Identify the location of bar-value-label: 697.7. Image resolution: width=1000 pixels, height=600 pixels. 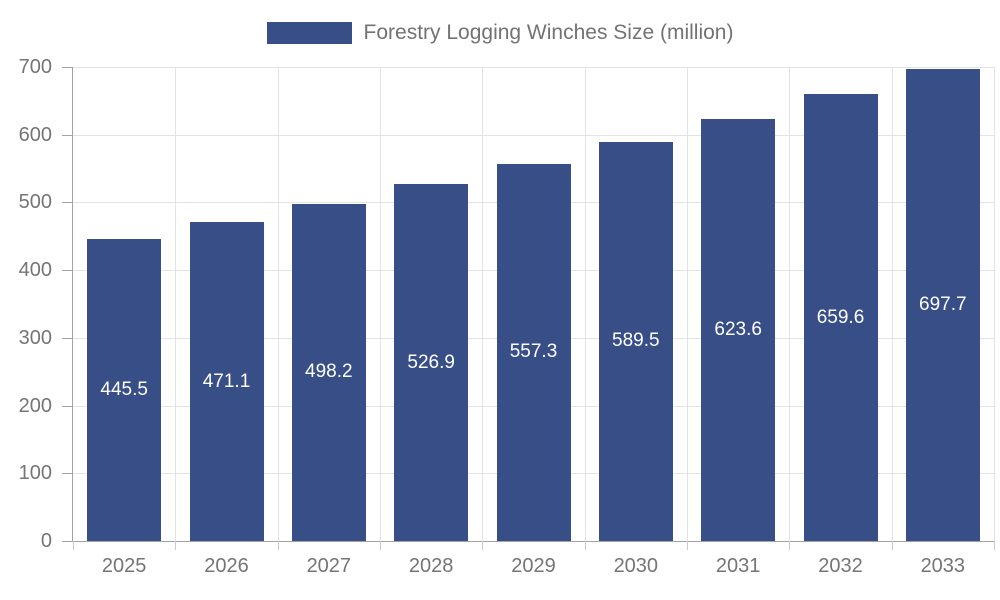
(943, 304).